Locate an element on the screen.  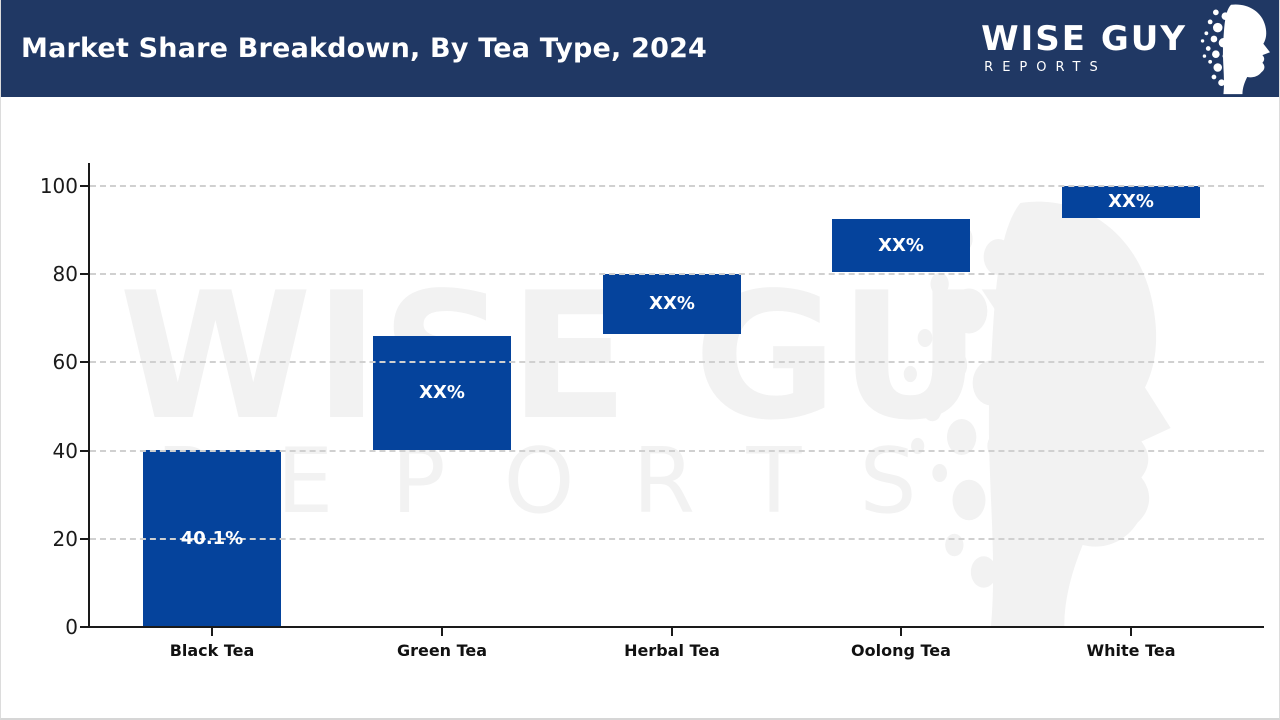
watermark-face-icon is located at coordinates (1037, 413).